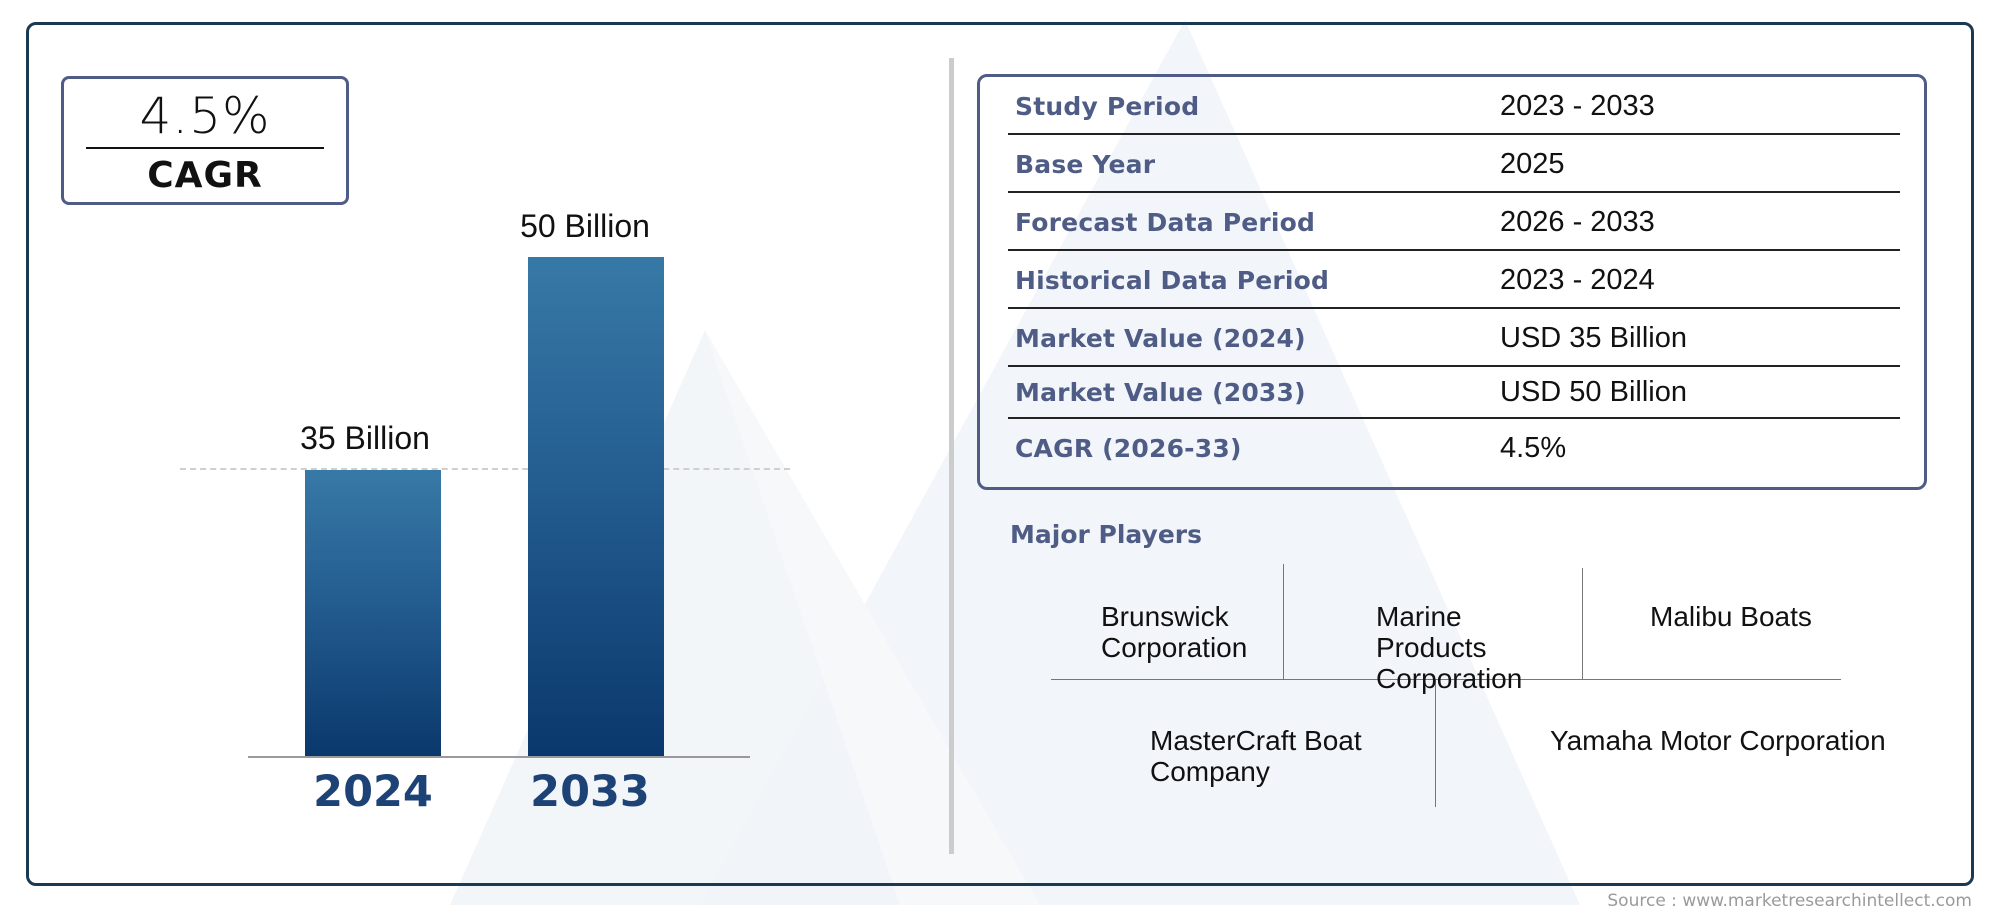  What do you see at coordinates (485, 469) in the screenshot?
I see `reference-dashed-line` at bounding box center [485, 469].